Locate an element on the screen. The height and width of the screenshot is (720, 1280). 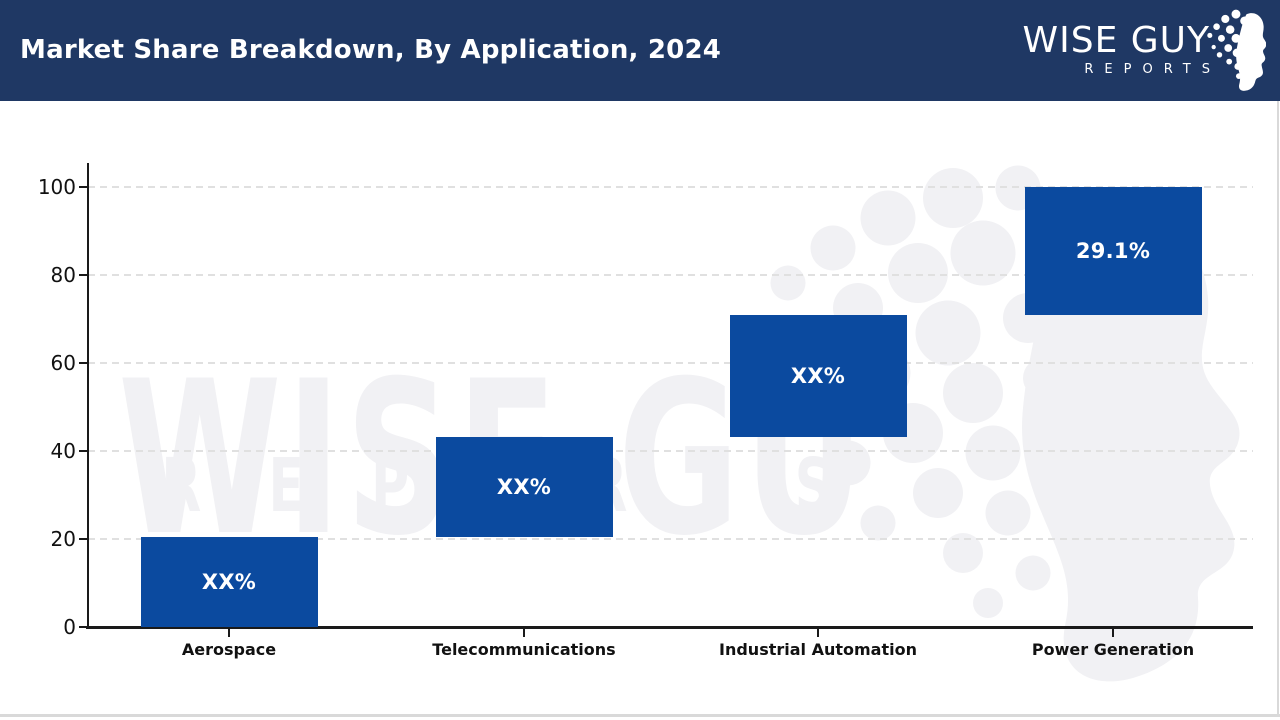
bar-segment: 29.1% is located at coordinates (1113, 251).